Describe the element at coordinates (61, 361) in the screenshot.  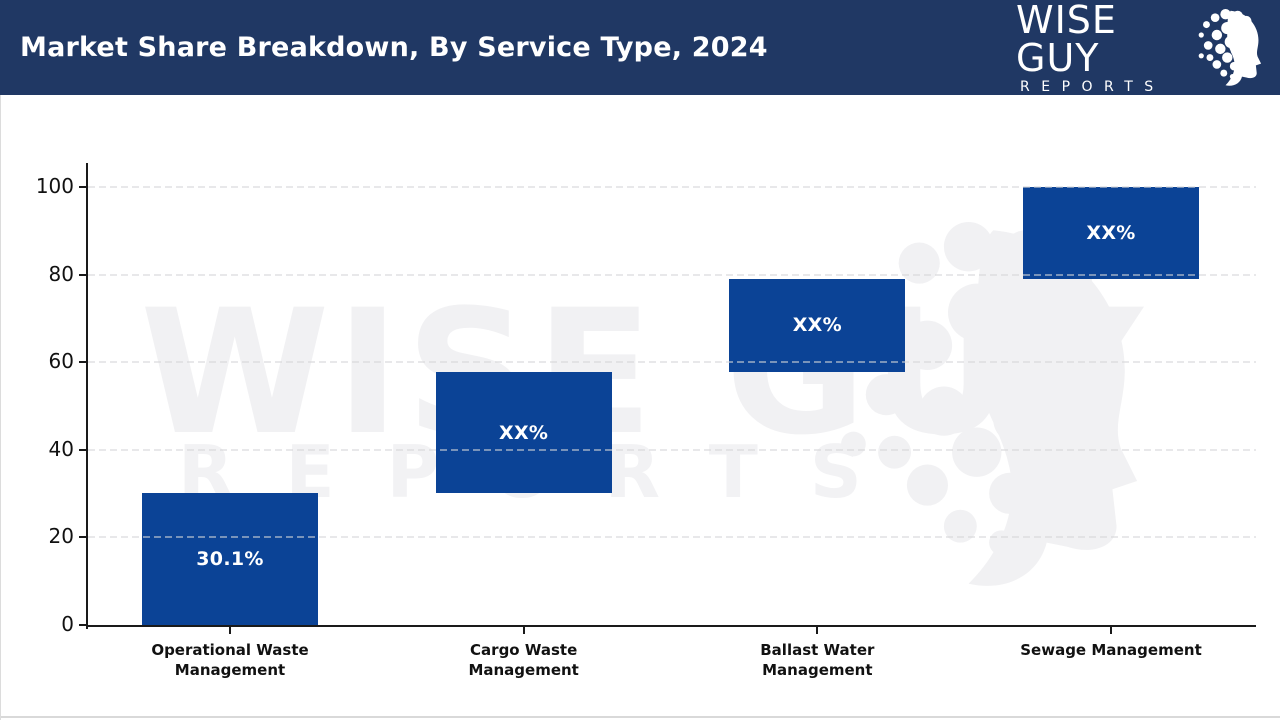
I see `y-tick-label-60: 60` at that location.